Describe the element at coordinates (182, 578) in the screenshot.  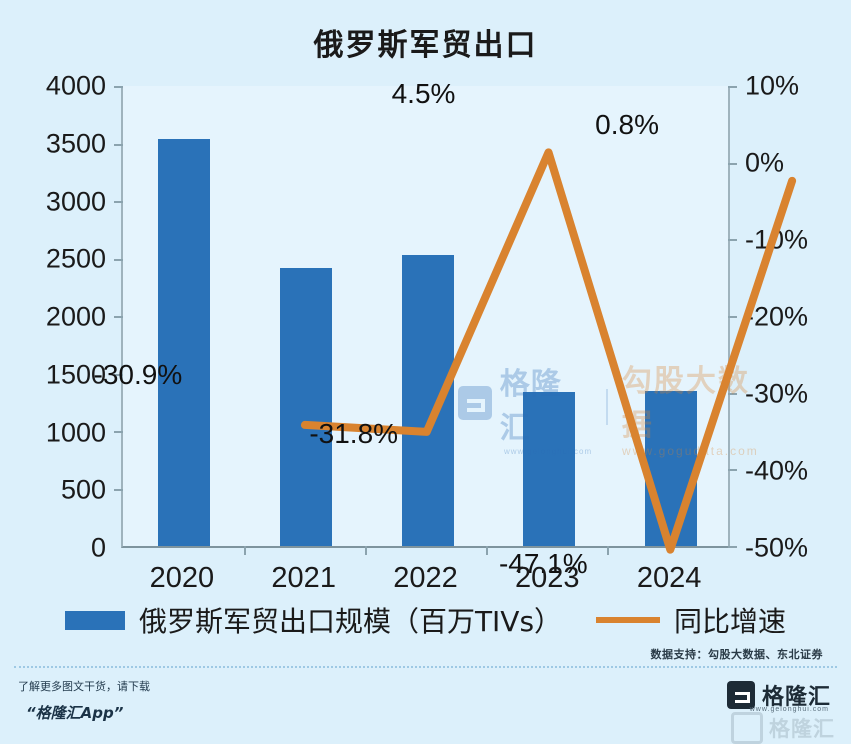
I see `x-axis-label-2020: 2020` at that location.